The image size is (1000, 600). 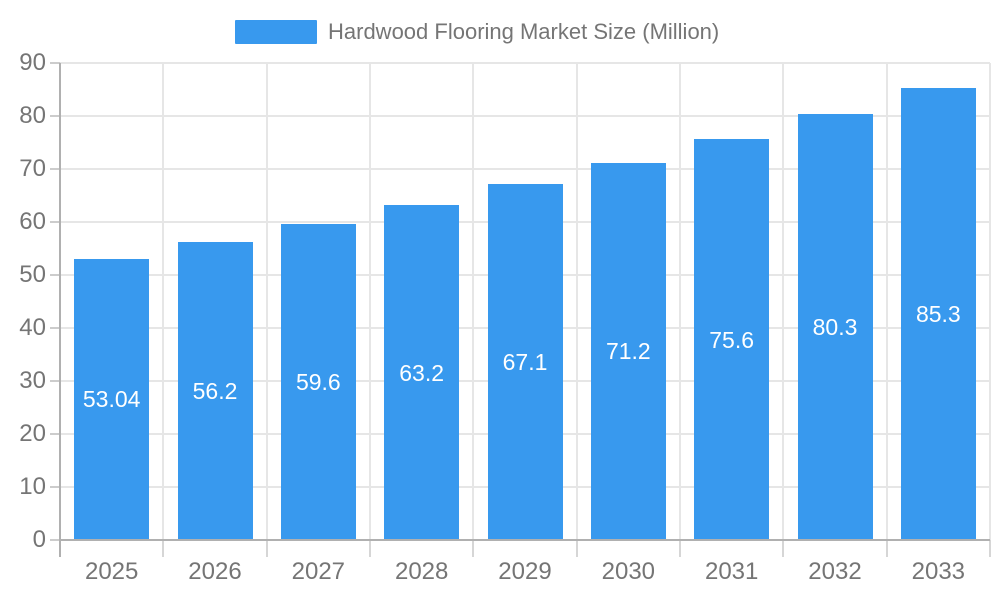 I want to click on bar: 63.2, so click(x=422, y=372).